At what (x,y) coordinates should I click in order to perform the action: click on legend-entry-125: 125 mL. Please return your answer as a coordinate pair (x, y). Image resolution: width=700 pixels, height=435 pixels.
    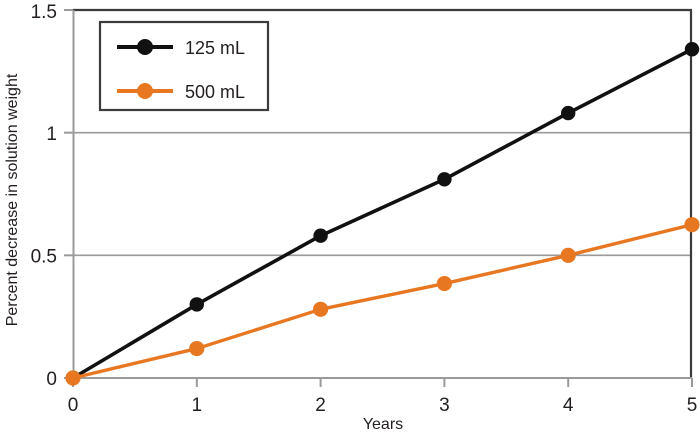
    Looking at the image, I should click on (181, 48).